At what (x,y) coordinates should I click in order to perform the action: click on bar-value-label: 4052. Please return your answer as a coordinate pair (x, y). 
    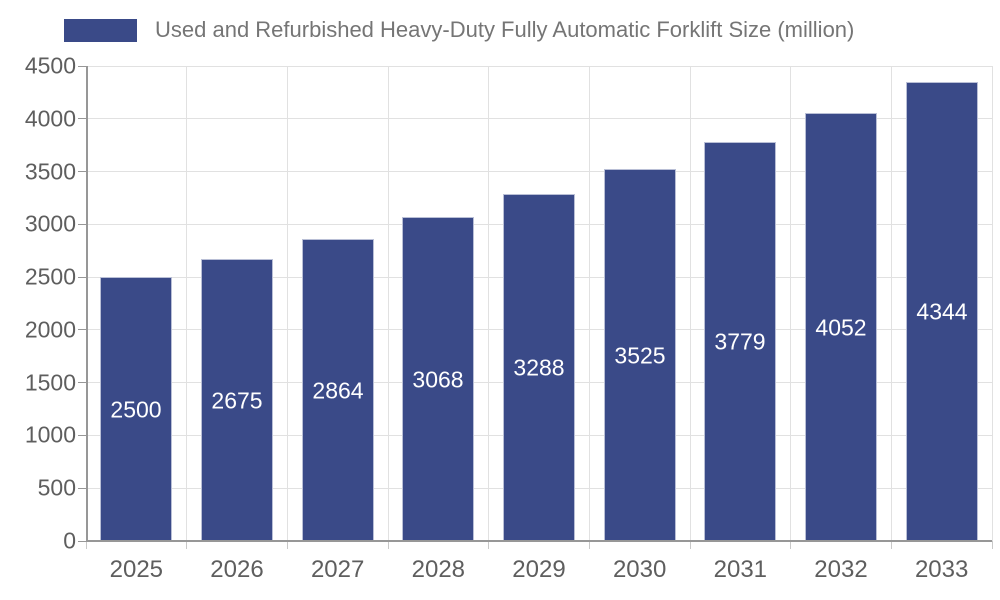
    Looking at the image, I should click on (841, 327).